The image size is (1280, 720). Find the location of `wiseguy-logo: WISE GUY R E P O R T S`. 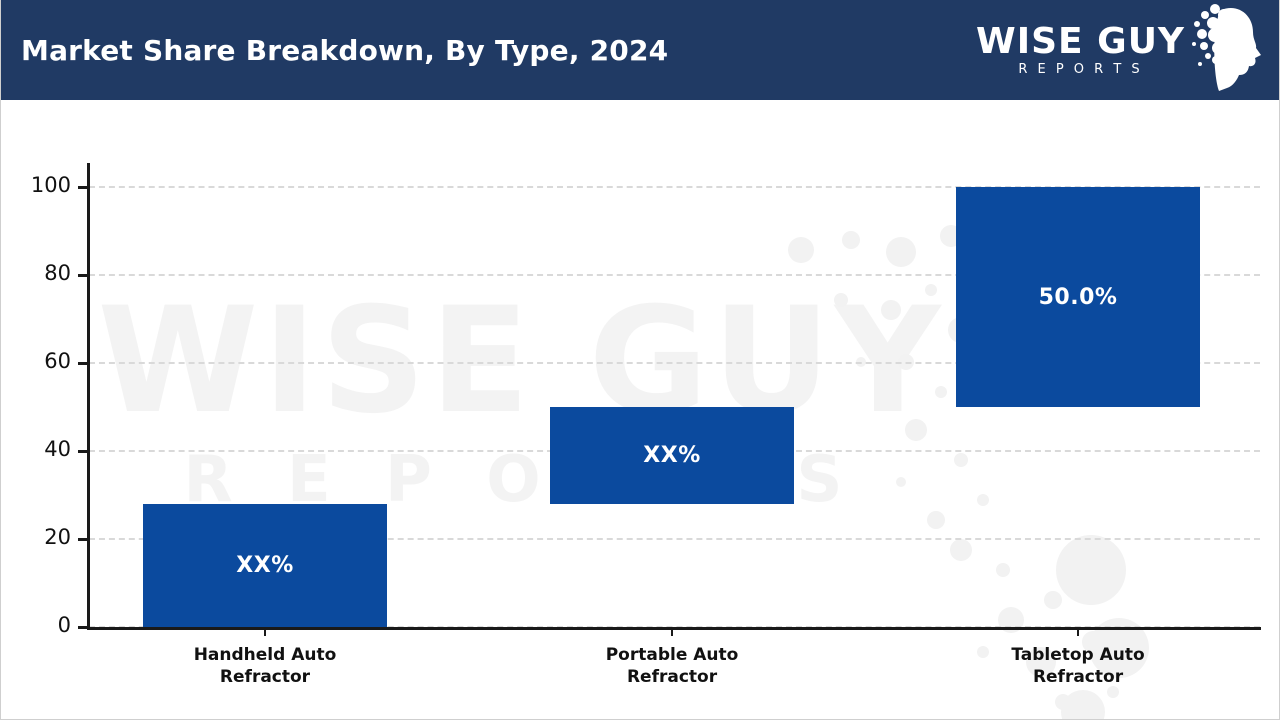

wiseguy-logo: WISE GUY R E P O R T S is located at coordinates (1120, 50).